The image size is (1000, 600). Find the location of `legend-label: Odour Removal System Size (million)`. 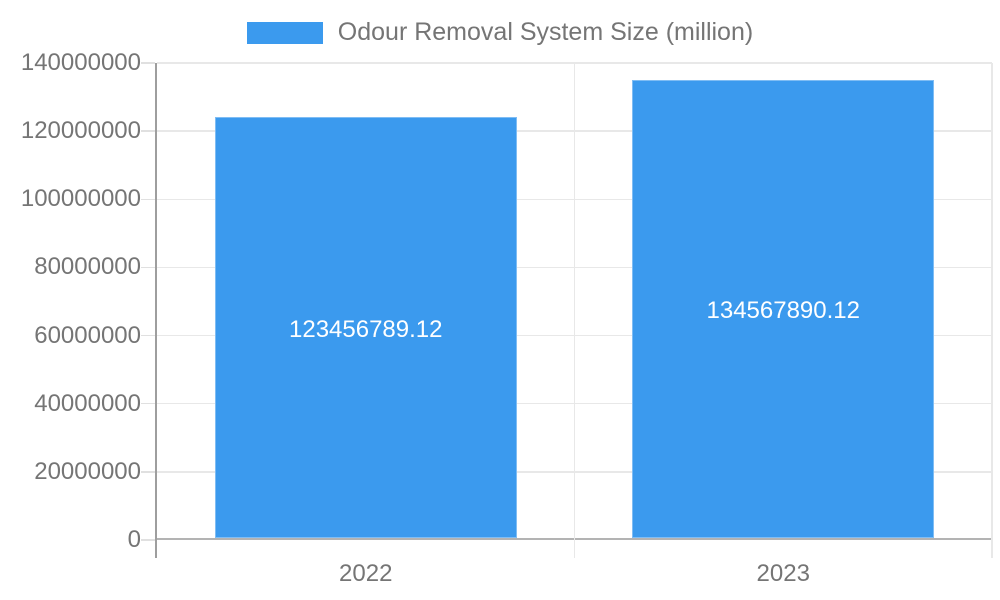

legend-label: Odour Removal System Size (million) is located at coordinates (545, 32).